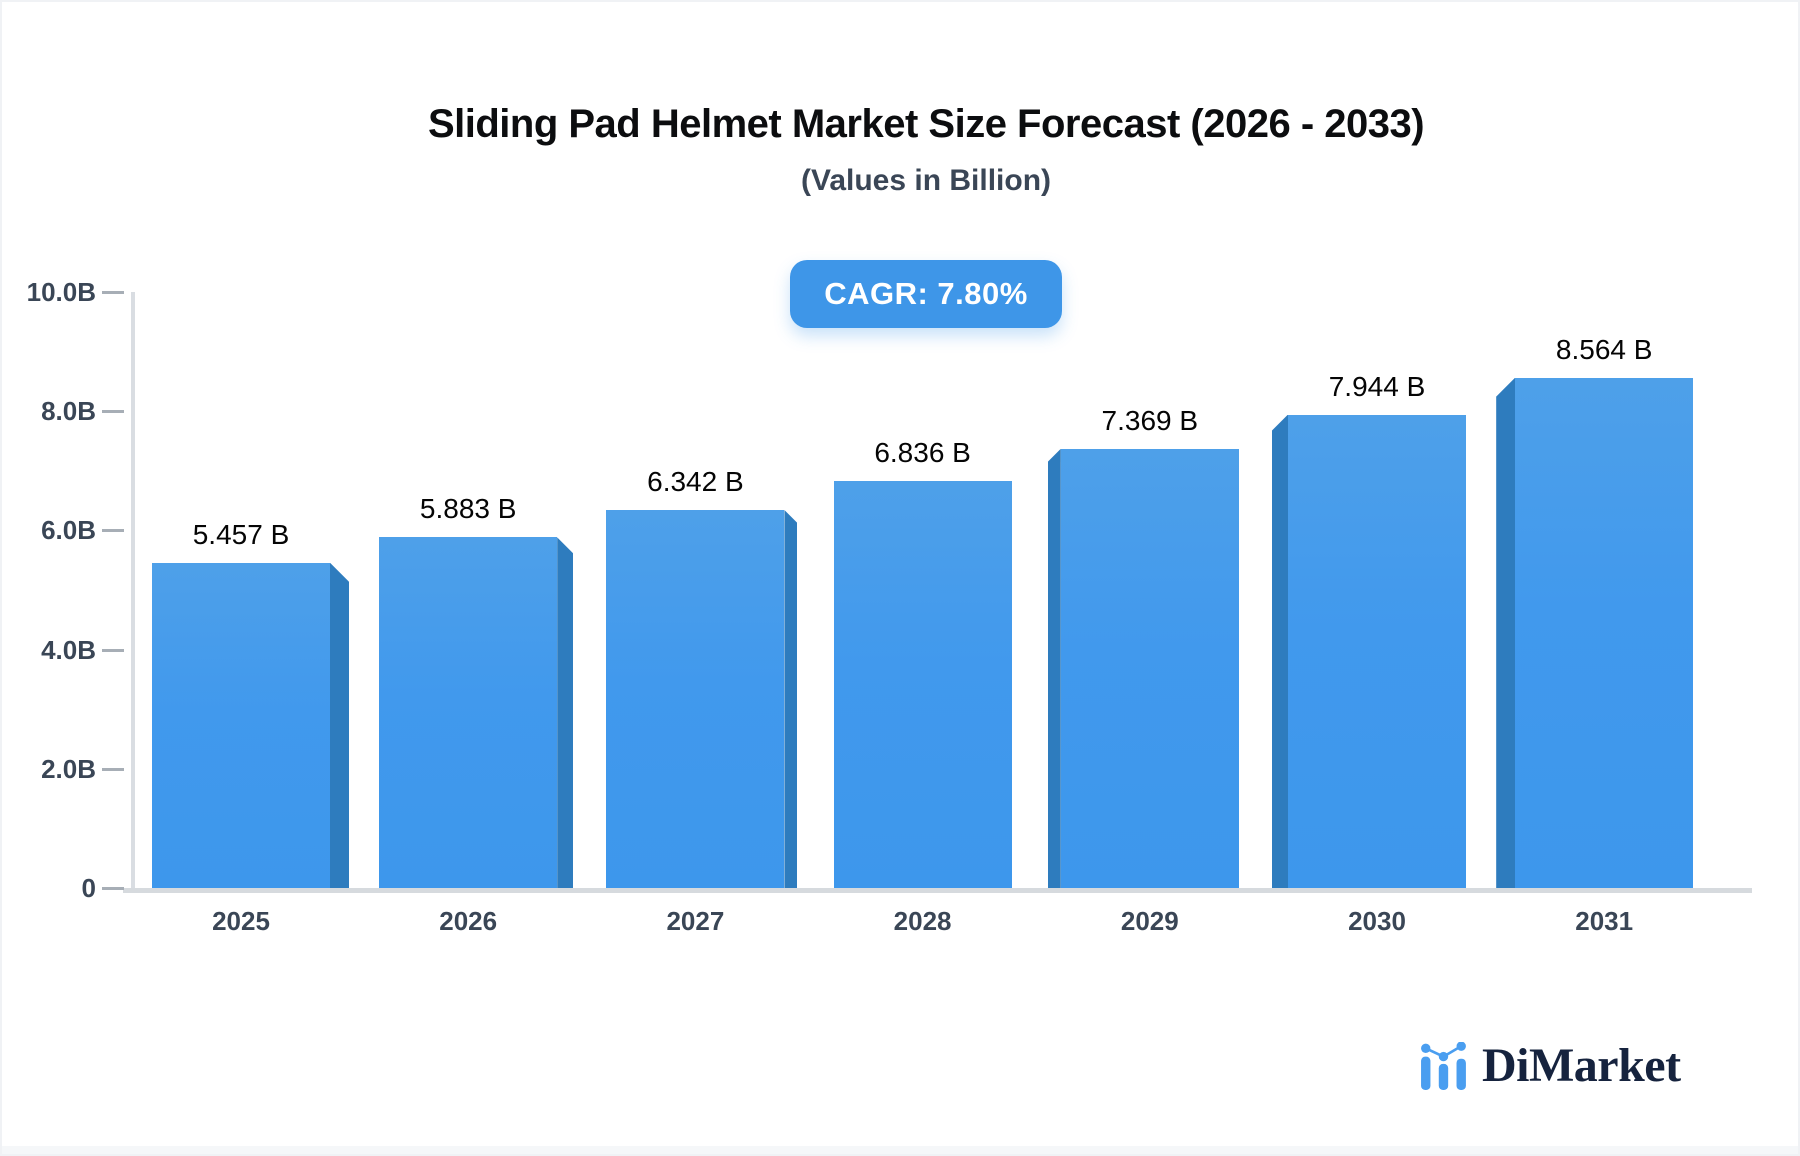  I want to click on x-axis-label-2027: 2027, so click(695, 921).